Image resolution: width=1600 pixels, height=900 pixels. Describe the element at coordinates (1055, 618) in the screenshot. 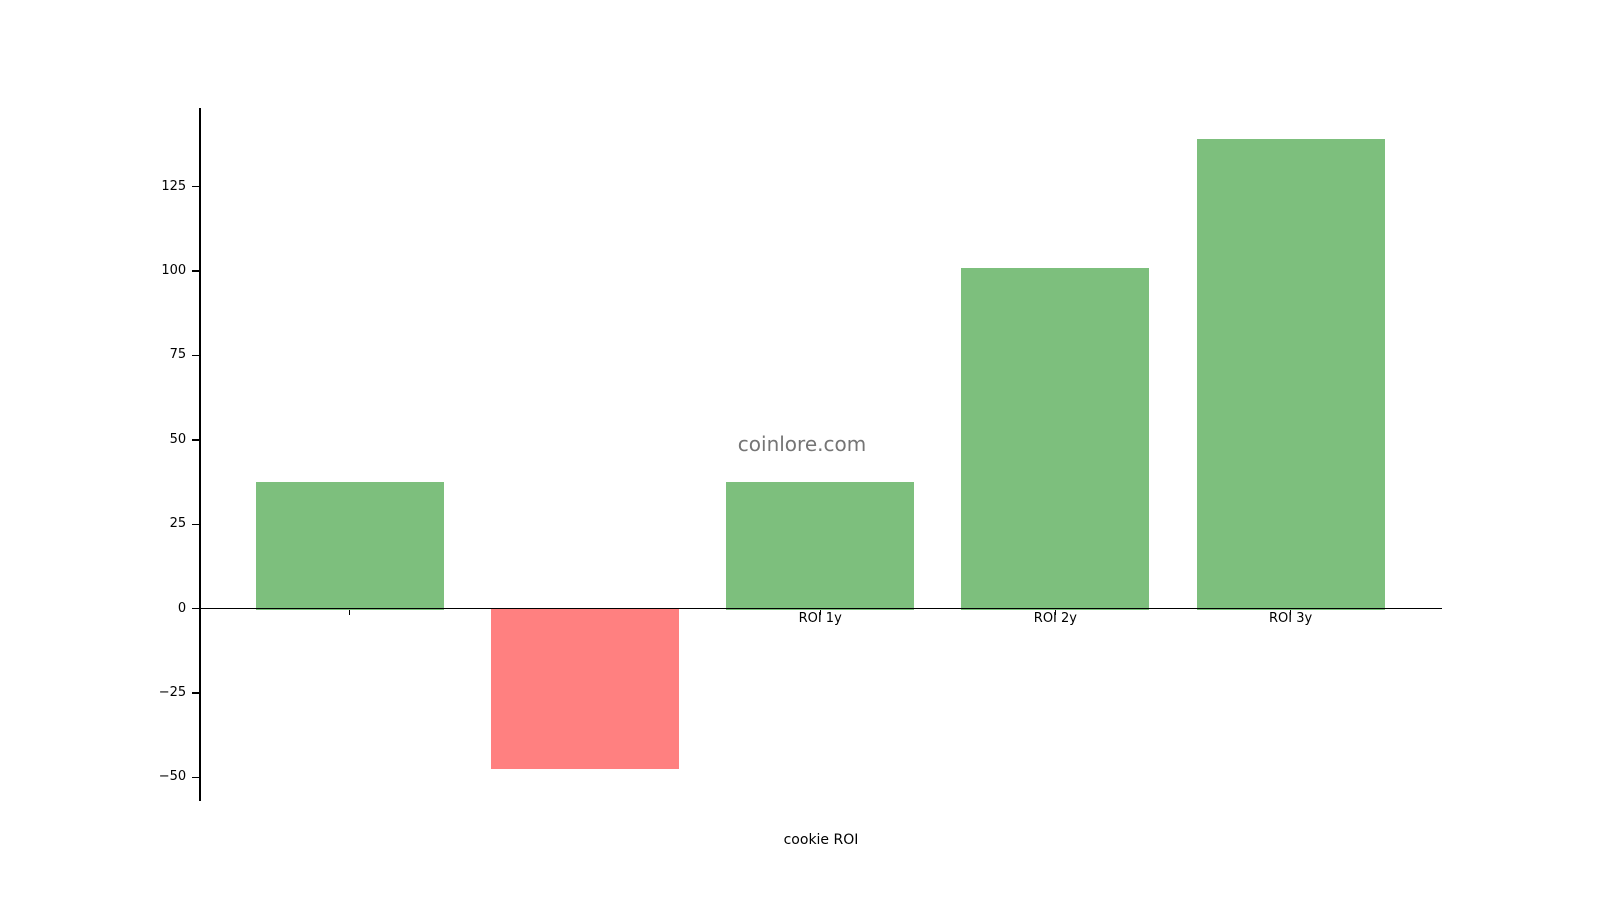

I see `x-tick-label: ROI 2y` at that location.